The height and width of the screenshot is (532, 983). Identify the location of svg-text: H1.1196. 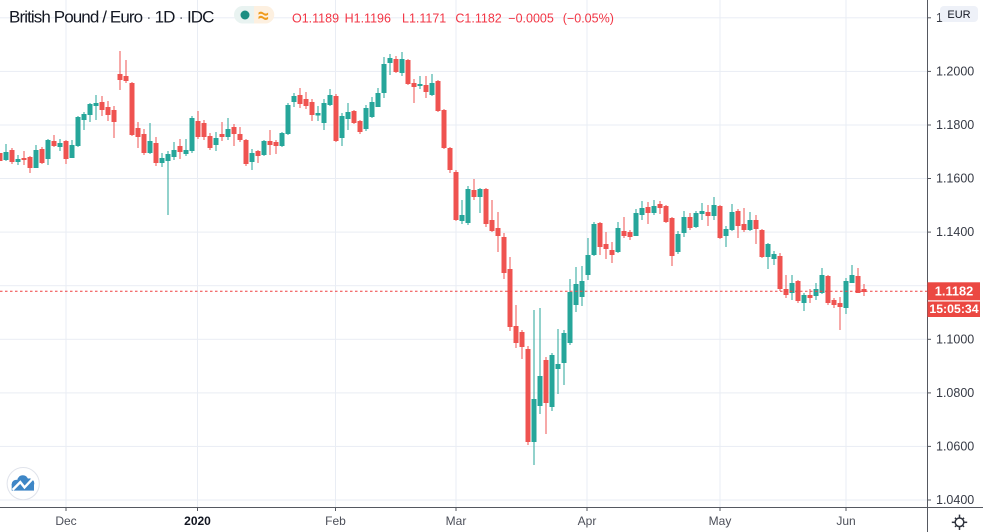
(368, 18).